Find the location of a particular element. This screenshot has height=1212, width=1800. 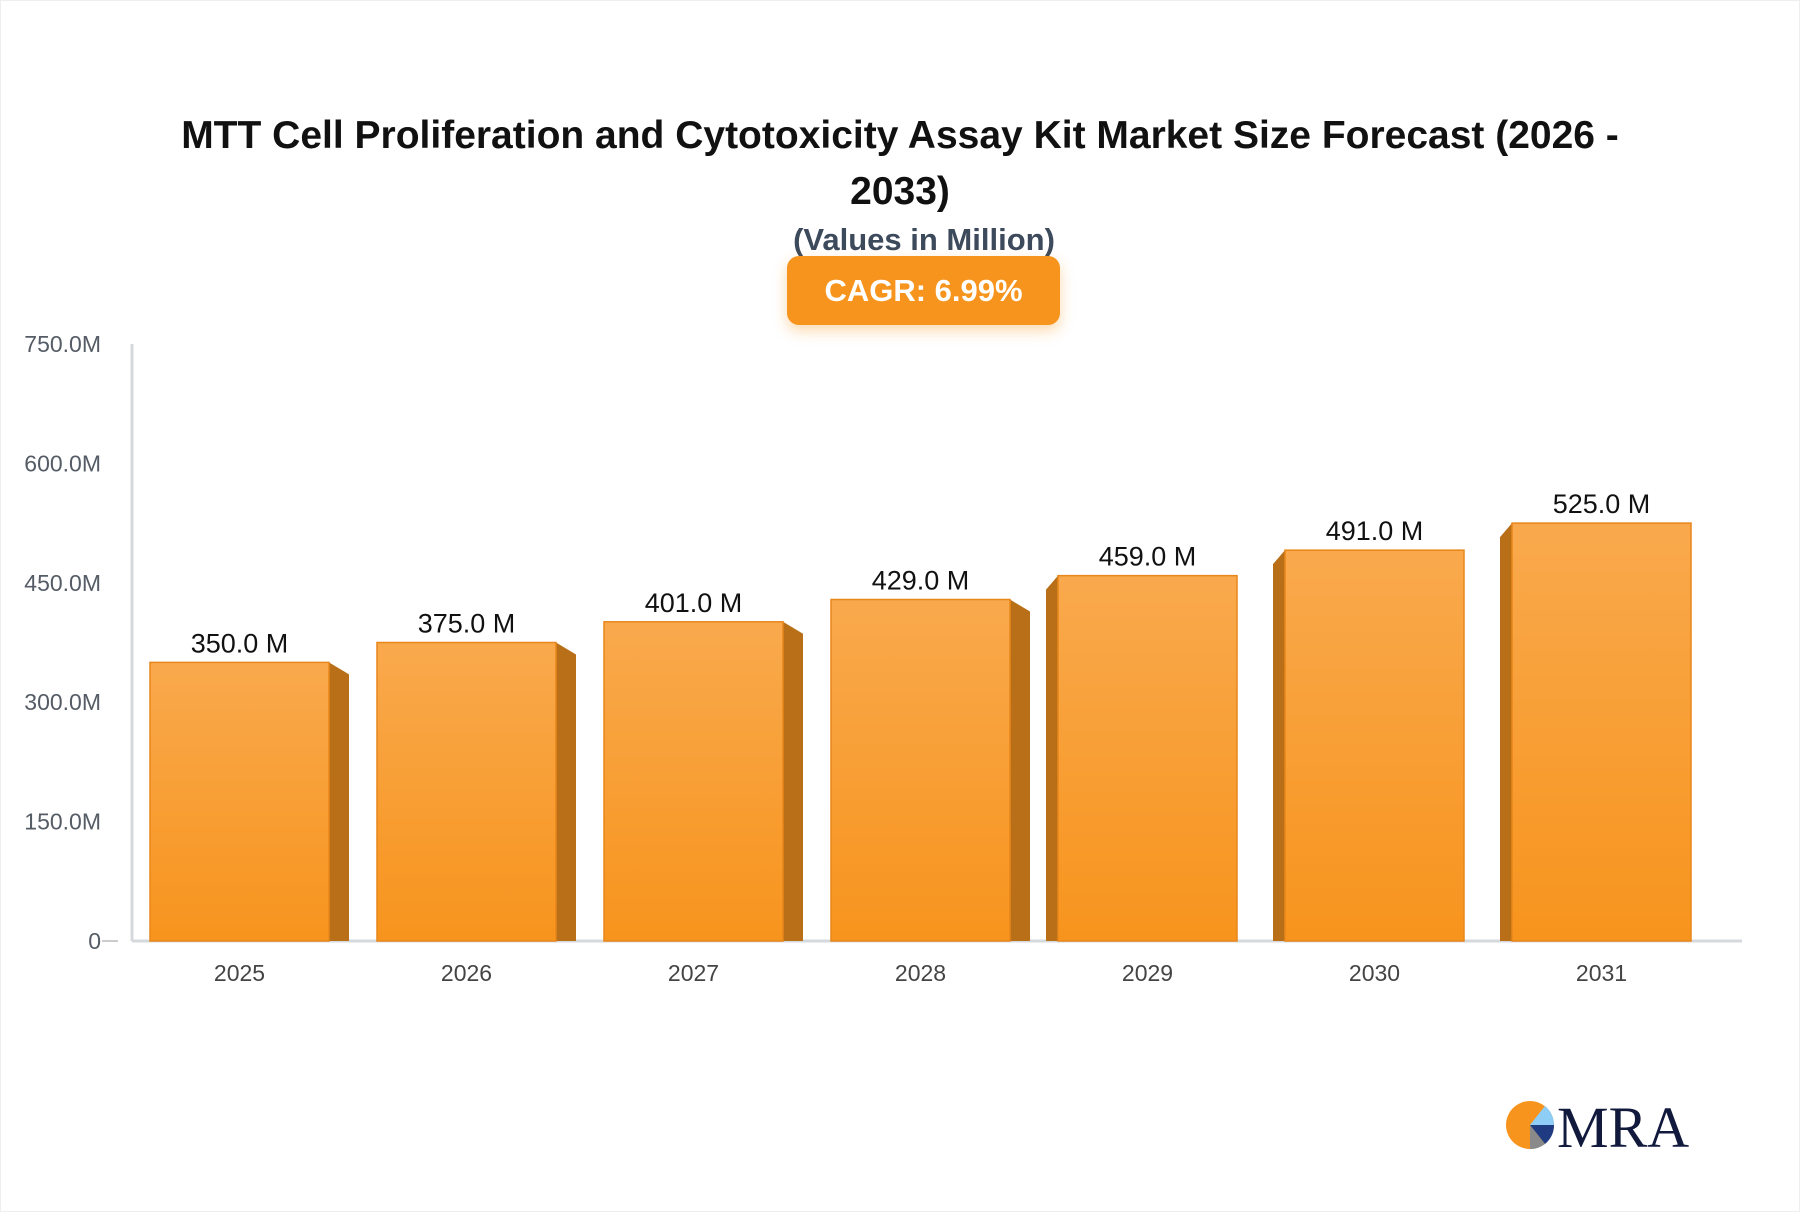

y-tick-label: 300.0M is located at coordinates (62, 702).